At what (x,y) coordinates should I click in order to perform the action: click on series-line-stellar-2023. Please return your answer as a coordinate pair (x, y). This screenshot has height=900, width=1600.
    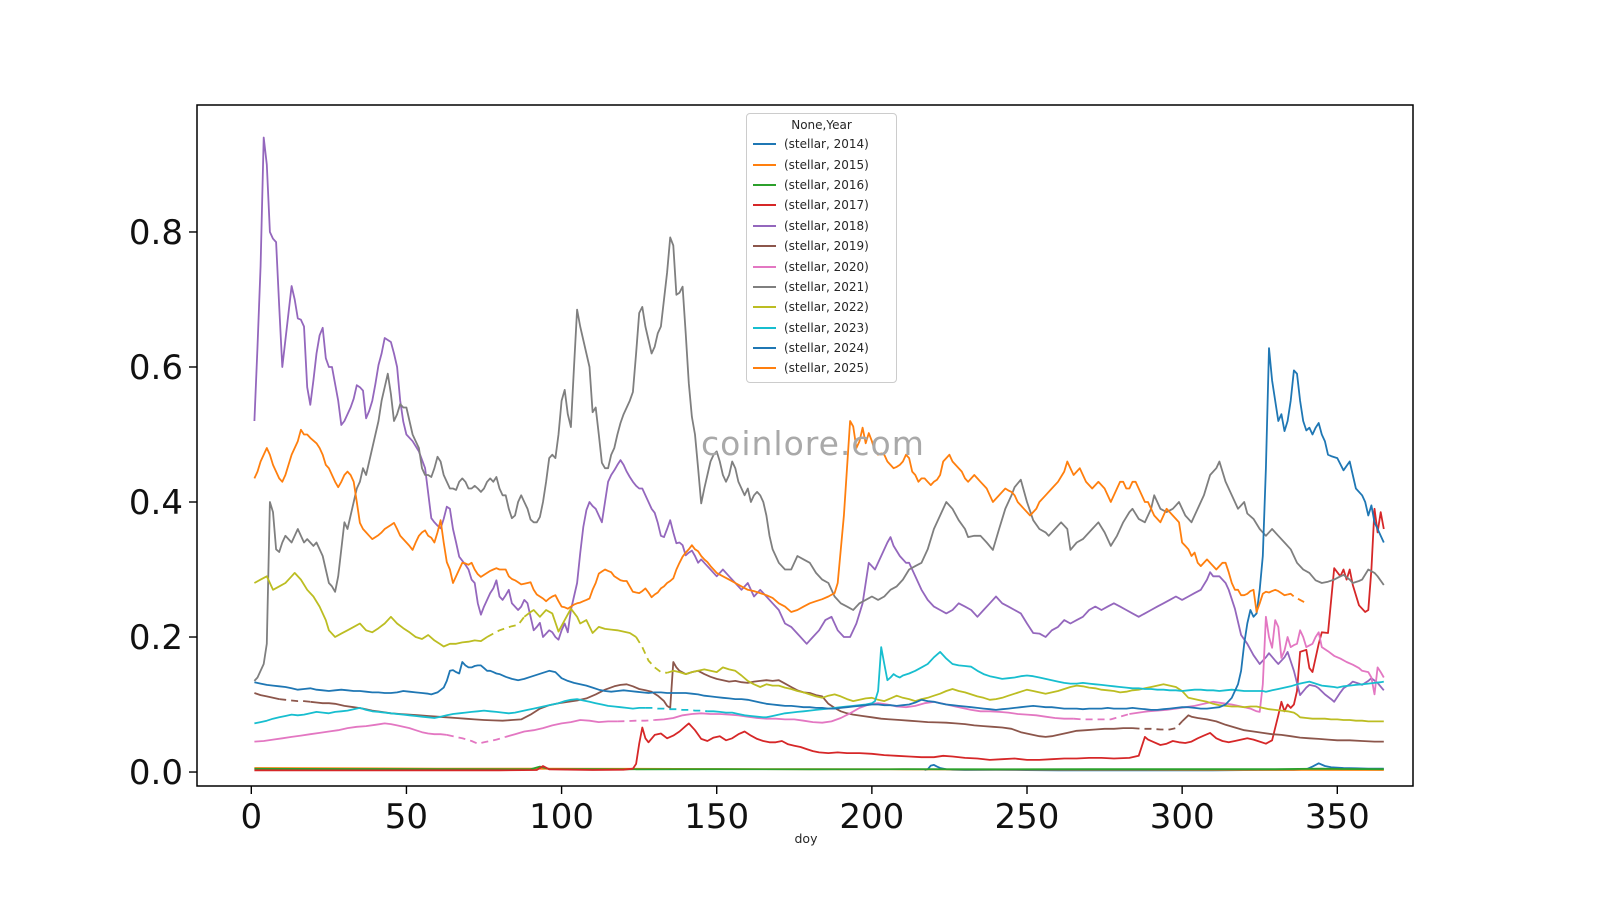
    Looking at the image, I should click on (819, 685).